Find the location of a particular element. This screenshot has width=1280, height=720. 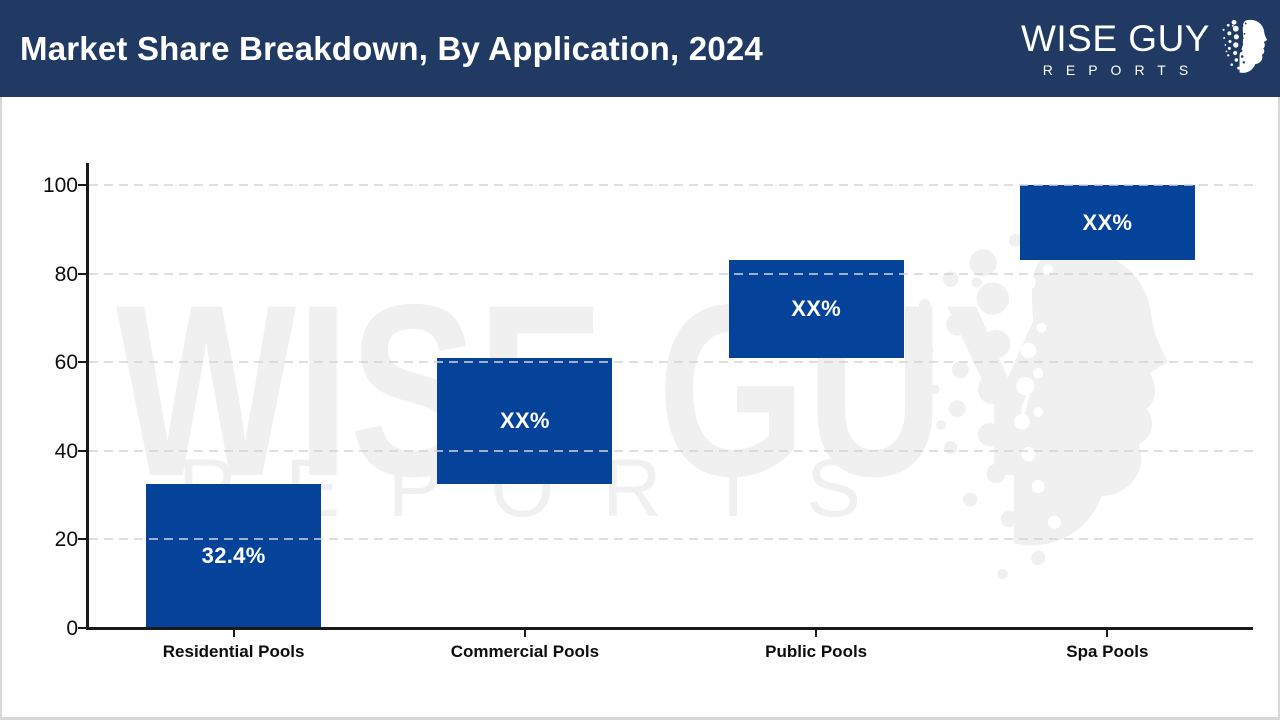

logo-head-icon is located at coordinates (1245, 46).